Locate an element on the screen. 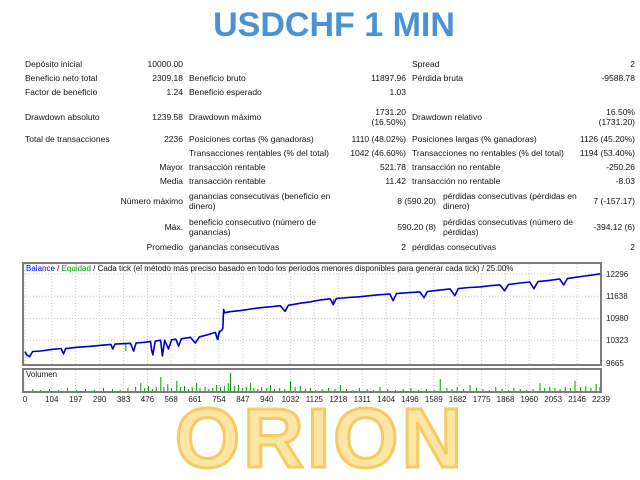 Image resolution: width=640 pixels, height=480 pixels. stats-row: Depósito inicial 10000.00 Spread 2 is located at coordinates (331, 64).